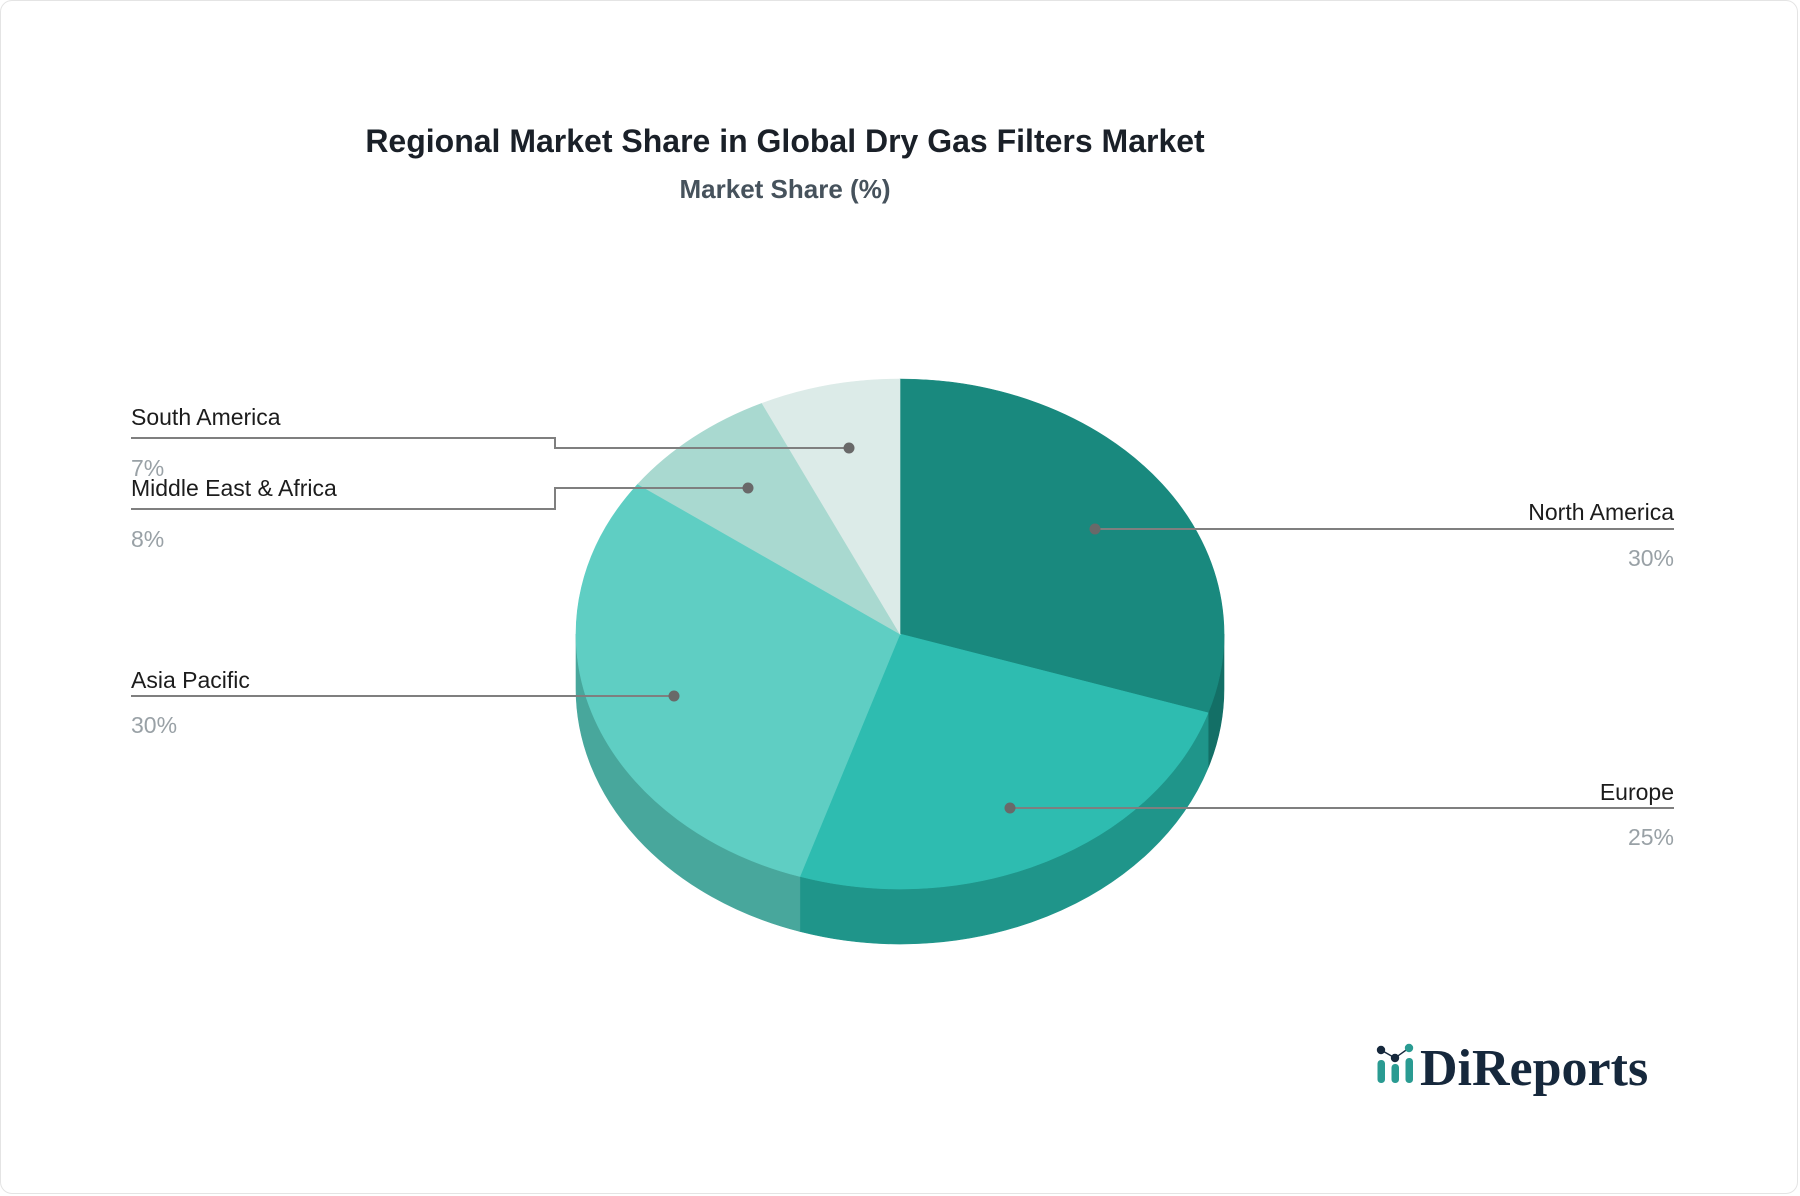 This screenshot has height=1196, width=1800. I want to click on bar-chart-with-trend-dots-icon, so click(1395, 1063).